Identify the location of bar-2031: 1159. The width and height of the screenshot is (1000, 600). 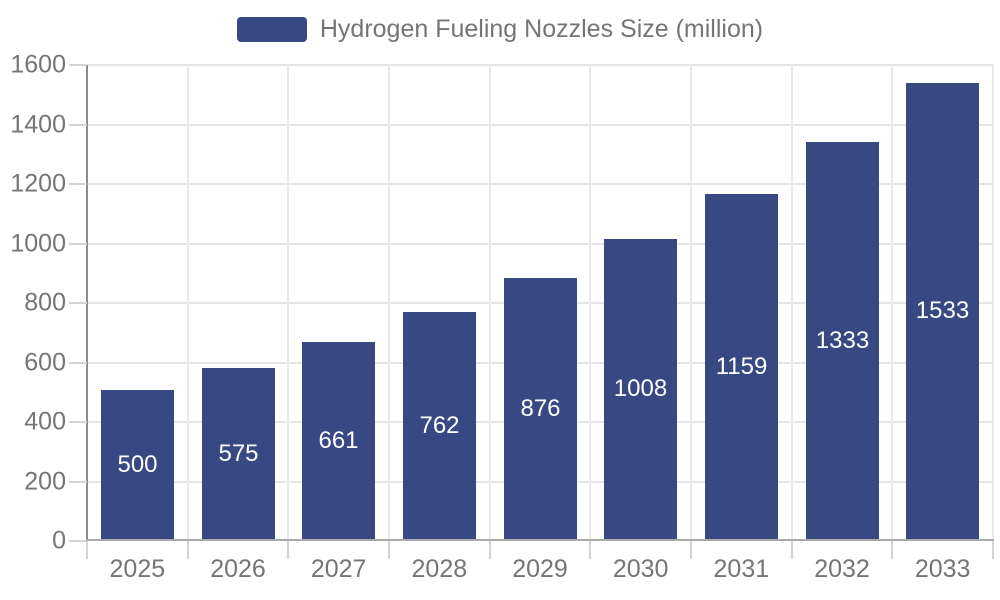
(741, 366).